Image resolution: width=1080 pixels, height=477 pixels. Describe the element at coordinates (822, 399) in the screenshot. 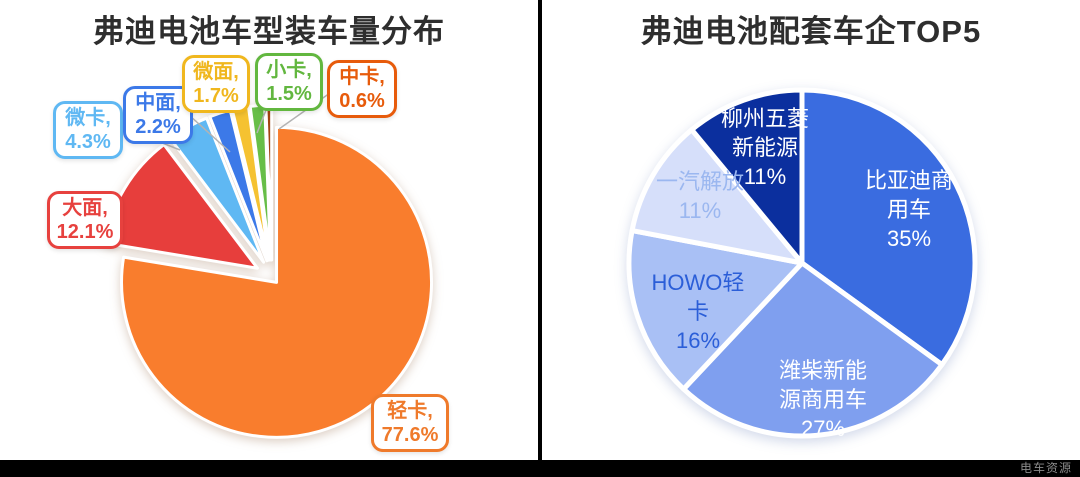

I see `label-weichai: 潍柴新能 源商用车 27%` at that location.